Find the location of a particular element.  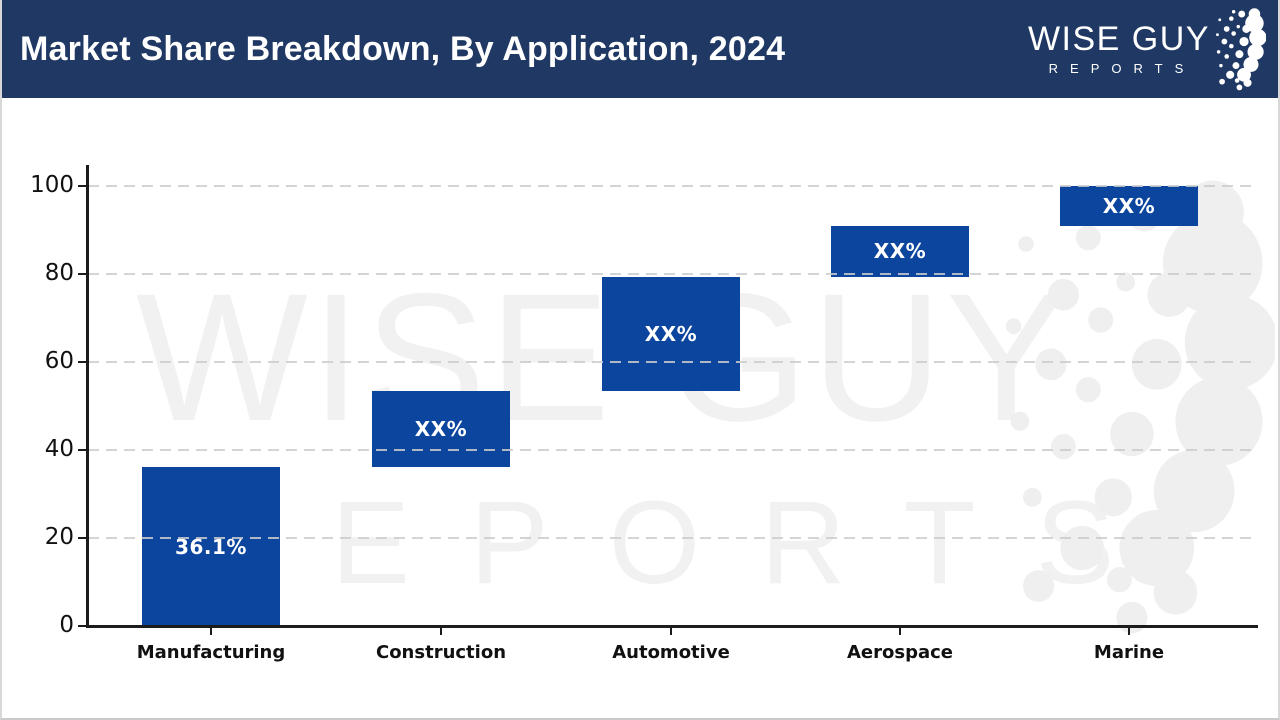

y-tick-label-40: 40 is located at coordinates (59, 449).